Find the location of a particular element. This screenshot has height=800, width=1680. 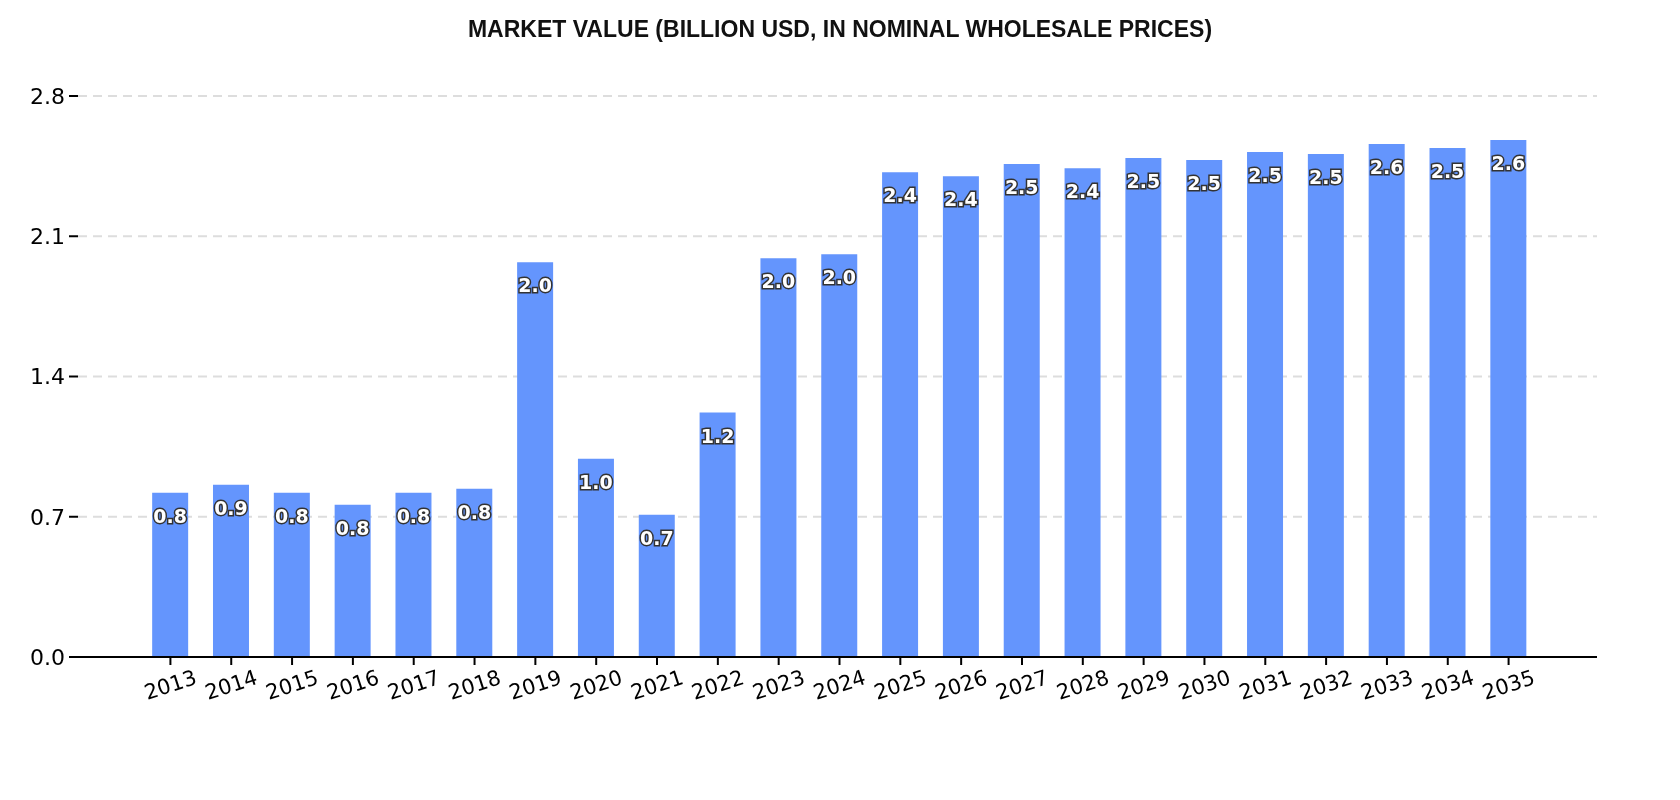

x-tick-label: 2023 is located at coordinates (778, 685).